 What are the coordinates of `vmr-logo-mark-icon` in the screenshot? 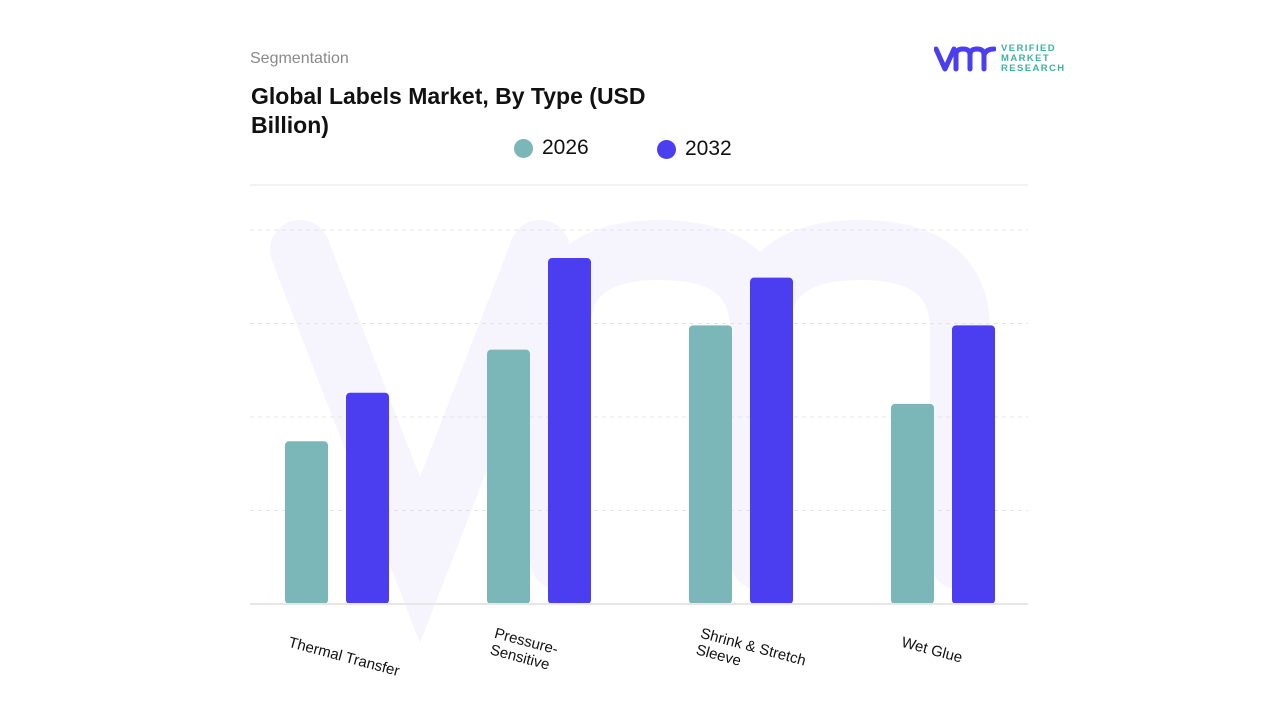 It's located at (965, 59).